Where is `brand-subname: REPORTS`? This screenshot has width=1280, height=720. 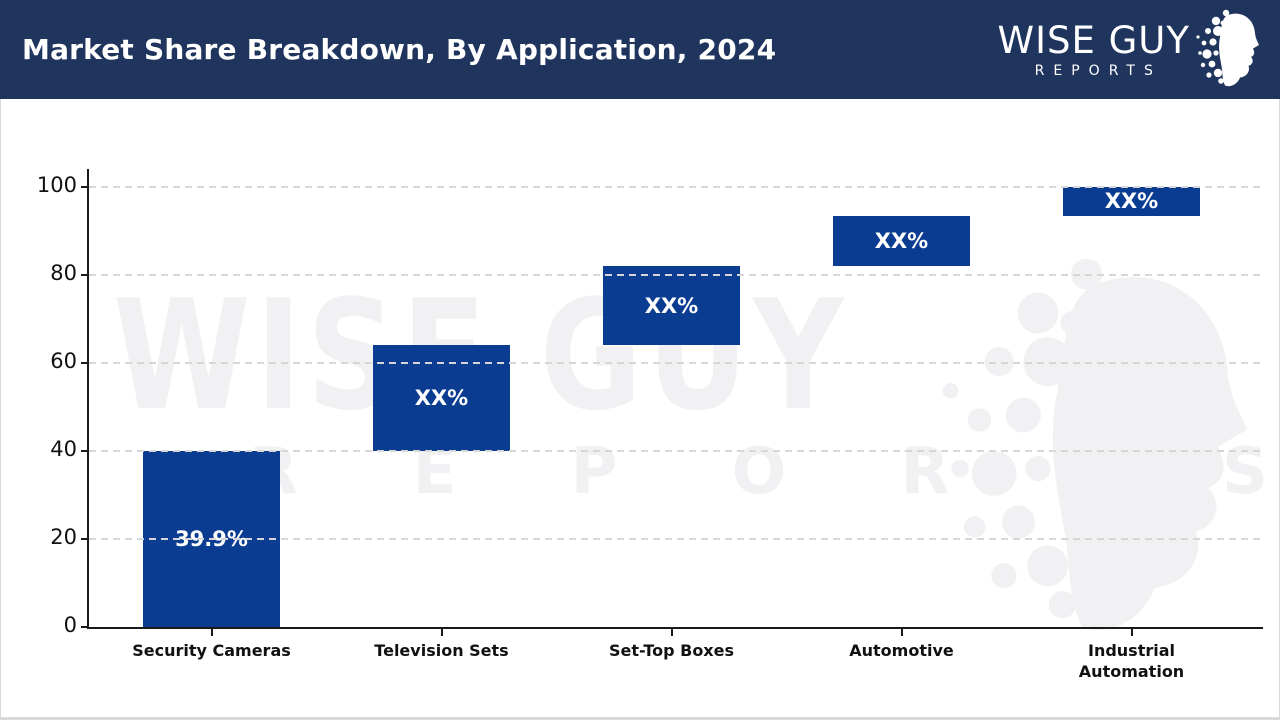 brand-subname: REPORTS is located at coordinates (1098, 70).